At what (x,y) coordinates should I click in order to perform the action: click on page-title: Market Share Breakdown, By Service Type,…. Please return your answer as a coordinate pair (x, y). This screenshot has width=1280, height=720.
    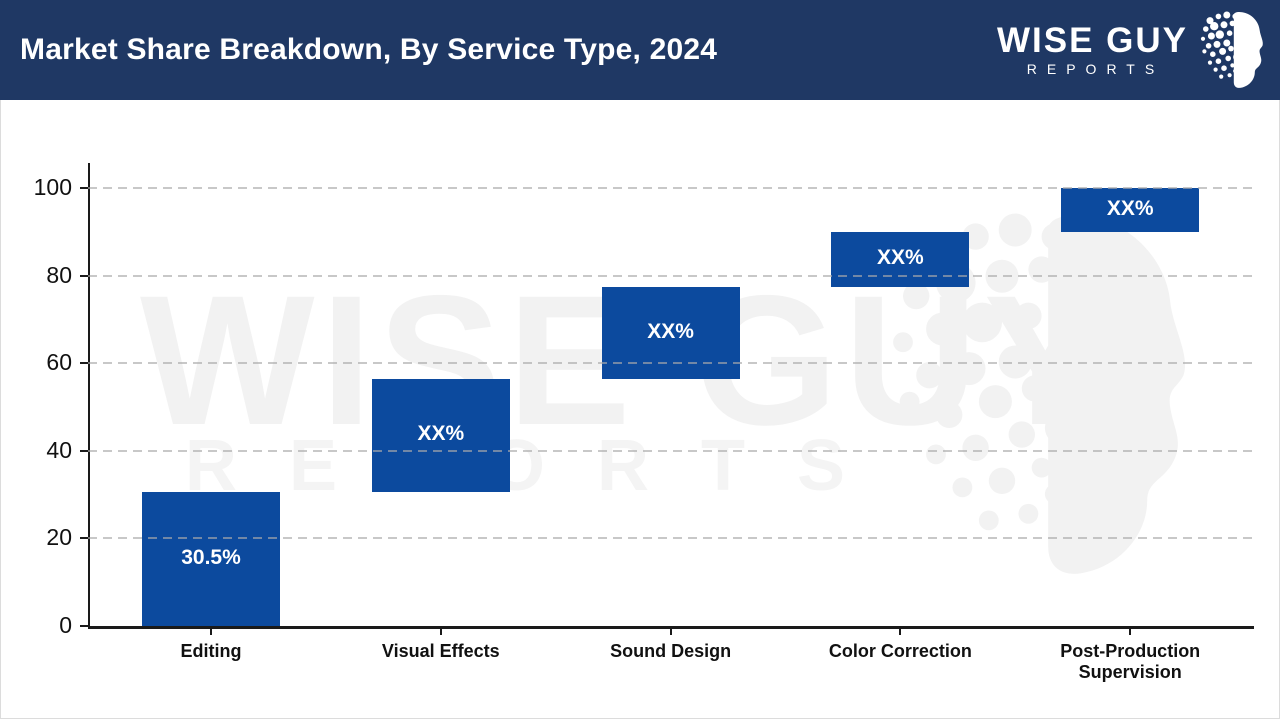
    Looking at the image, I should click on (369, 49).